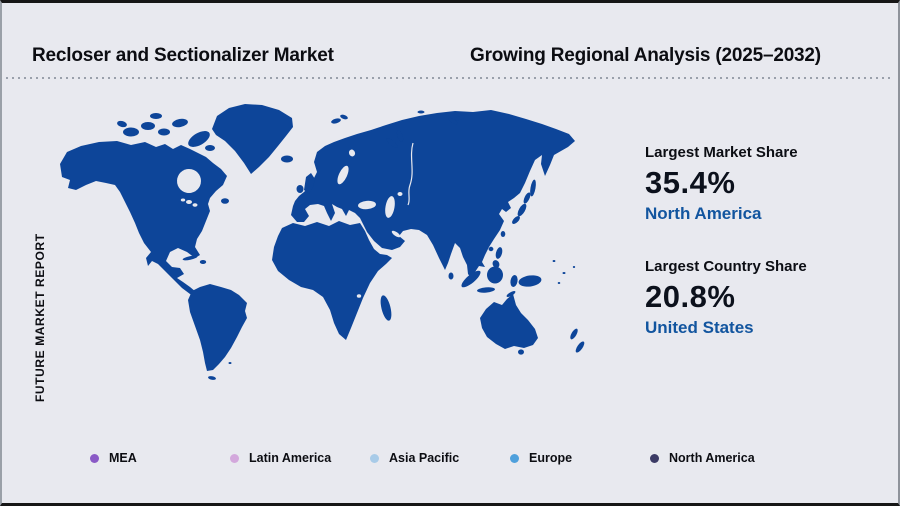 The height and width of the screenshot is (506, 900). What do you see at coordinates (160, 458) in the screenshot?
I see `legend-item-mea: MEA` at bounding box center [160, 458].